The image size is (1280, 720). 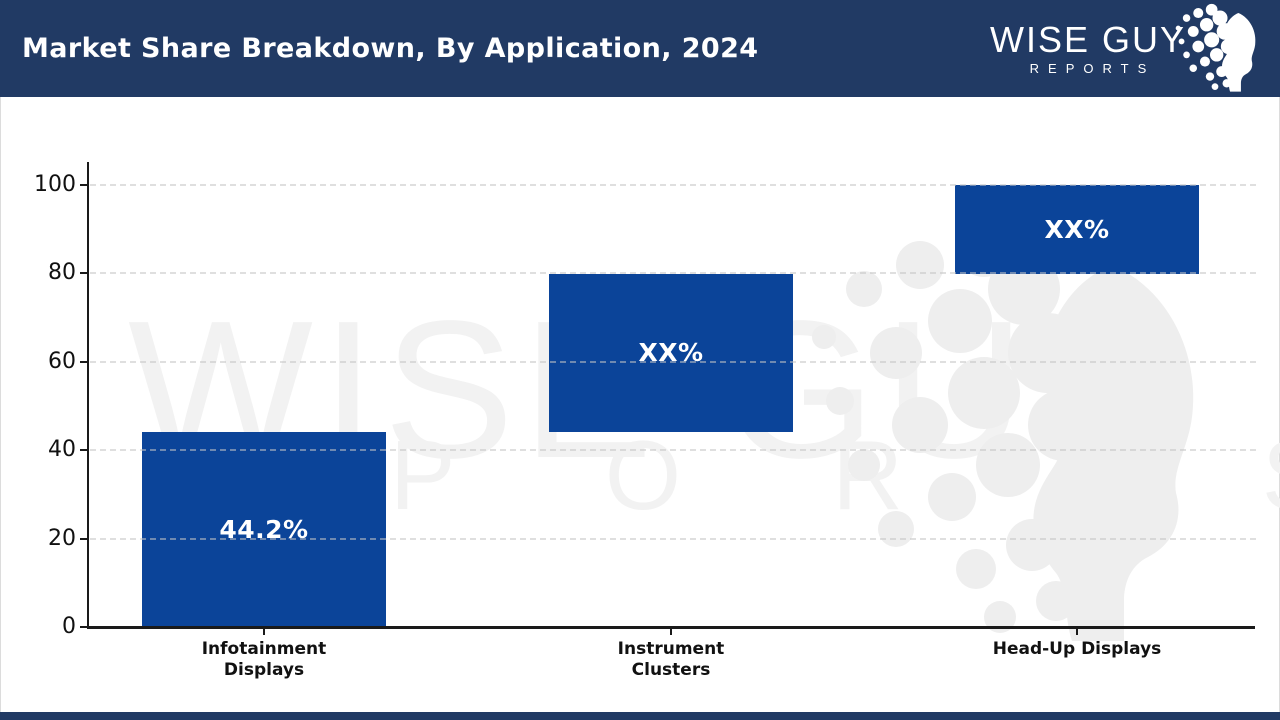 What do you see at coordinates (264, 659) in the screenshot?
I see `x-category-label: Infotainment Displays` at bounding box center [264, 659].